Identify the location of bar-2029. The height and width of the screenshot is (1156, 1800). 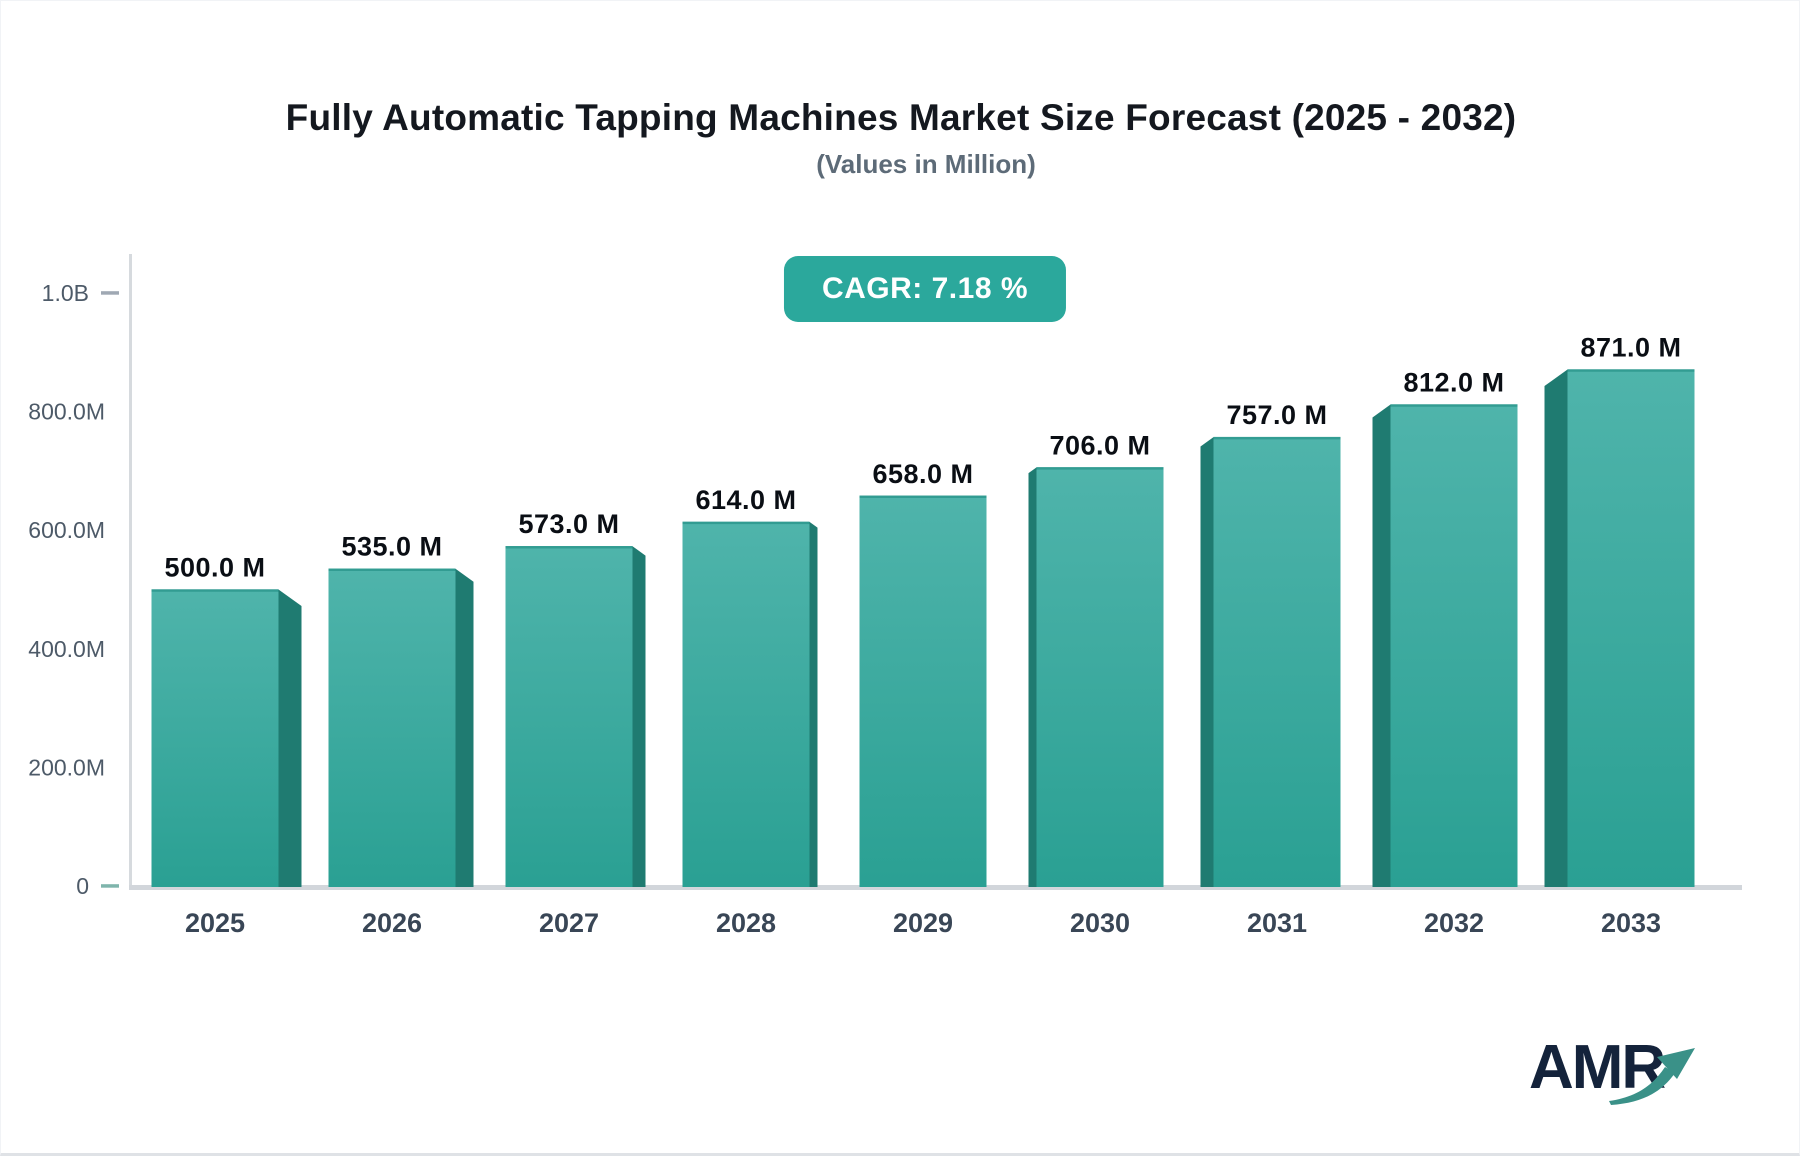
(923, 691).